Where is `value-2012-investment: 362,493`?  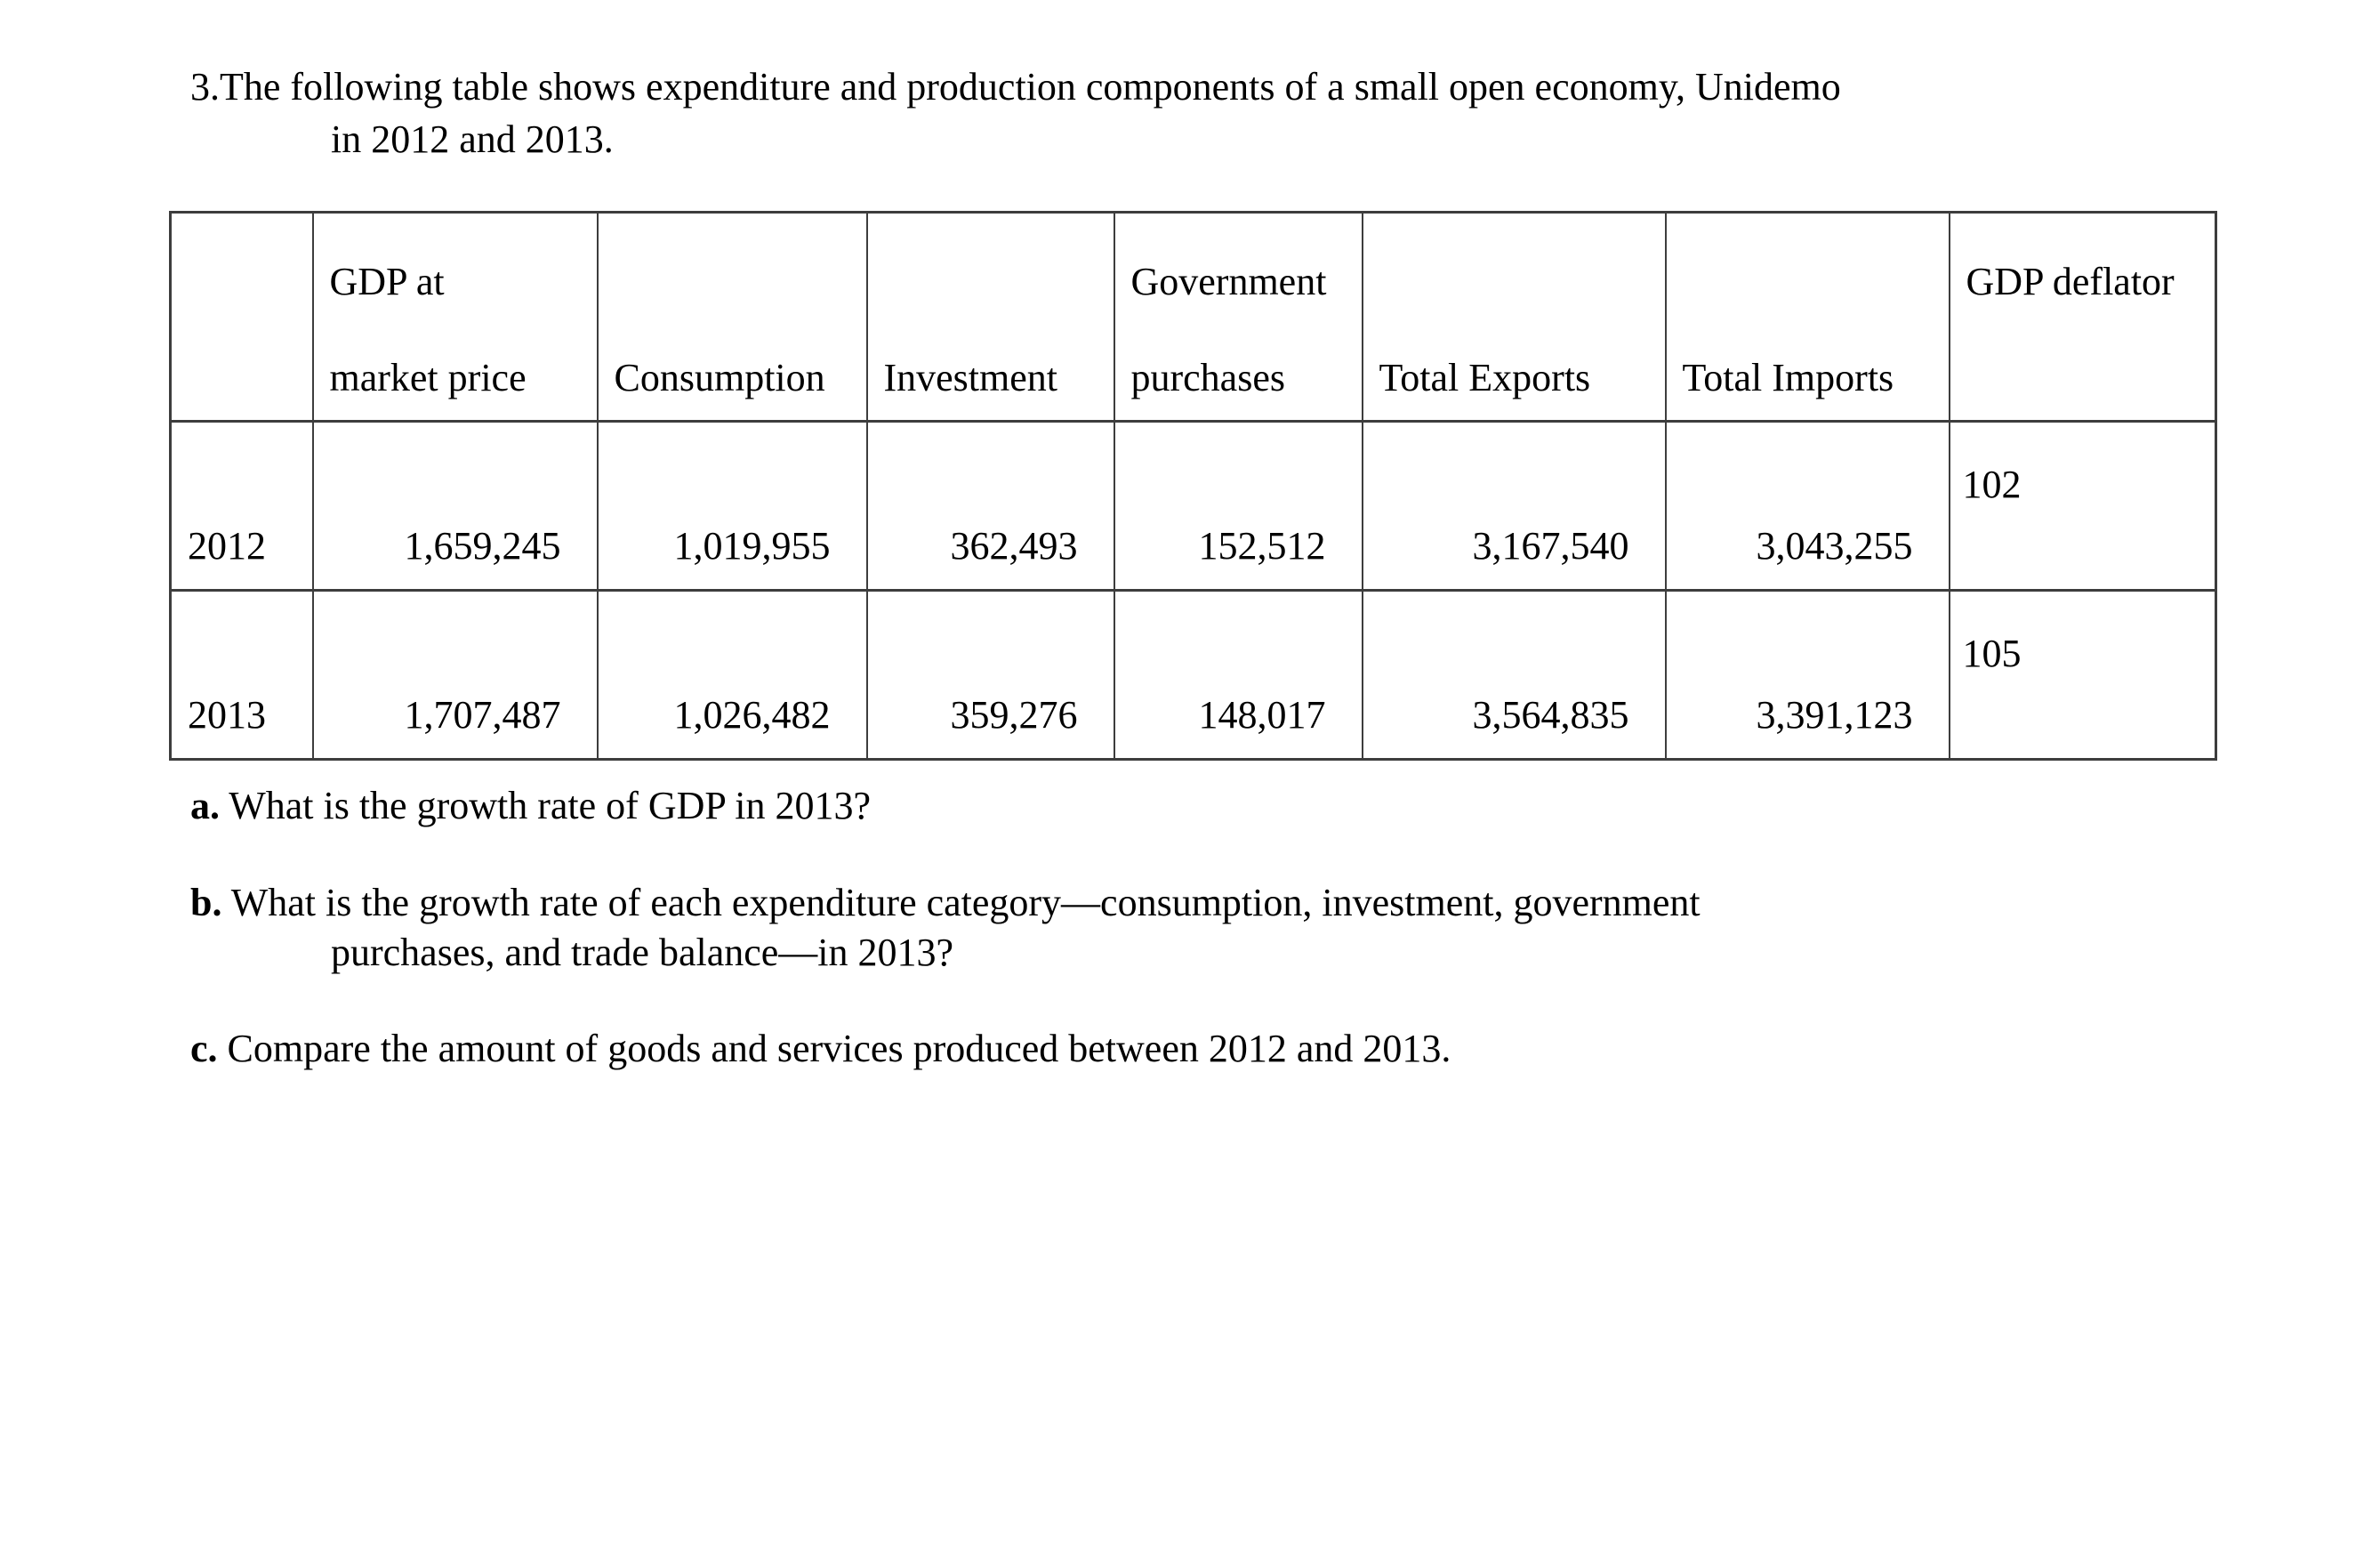 value-2012-investment: 362,493 is located at coordinates (1014, 546).